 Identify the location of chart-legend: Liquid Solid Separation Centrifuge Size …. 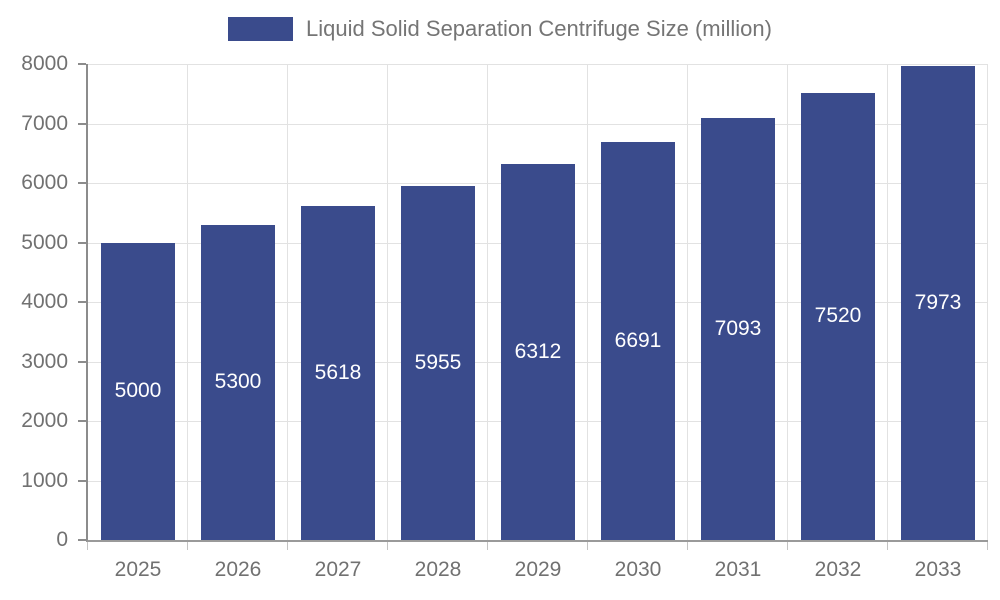
(500, 29).